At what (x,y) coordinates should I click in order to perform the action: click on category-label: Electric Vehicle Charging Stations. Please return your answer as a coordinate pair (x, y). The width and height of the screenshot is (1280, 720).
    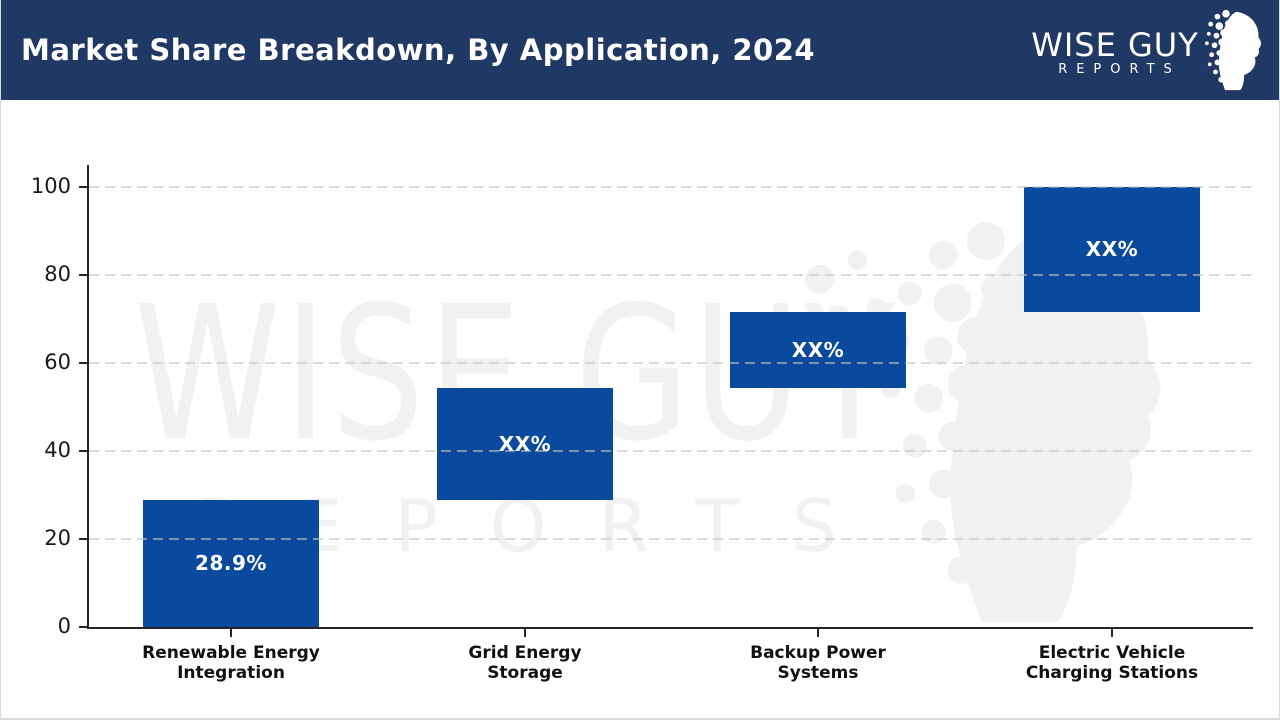
    Looking at the image, I should click on (1112, 663).